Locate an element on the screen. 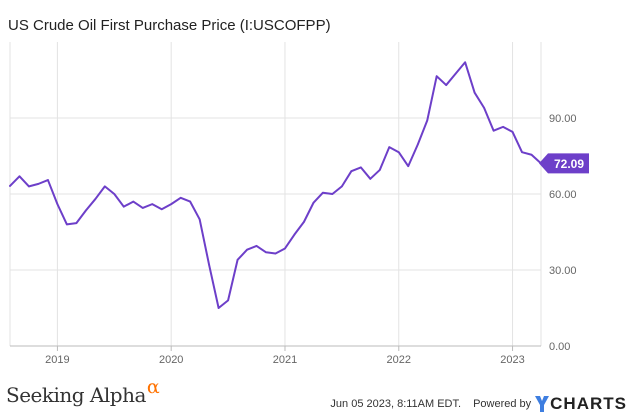 Image resolution: width=635 pixels, height=417 pixels. last-value-badge-shape is located at coordinates (564, 163).